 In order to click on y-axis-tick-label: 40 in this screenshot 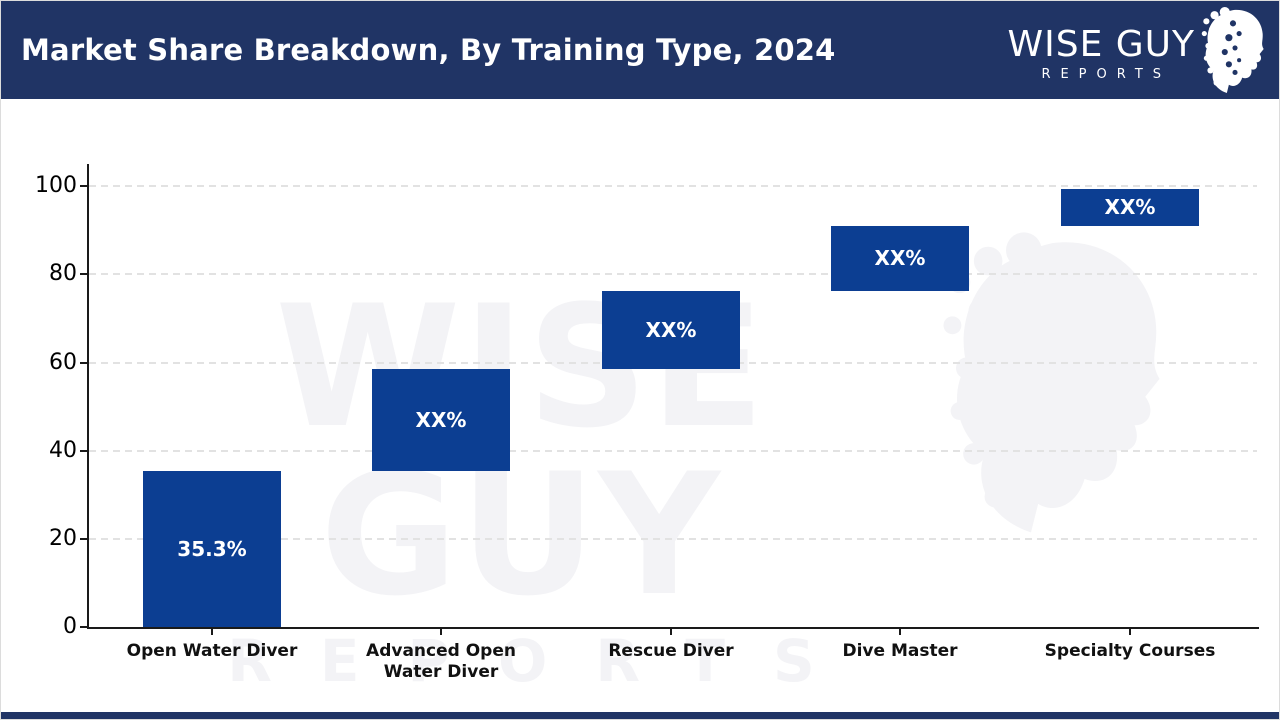, I will do `click(63, 450)`.